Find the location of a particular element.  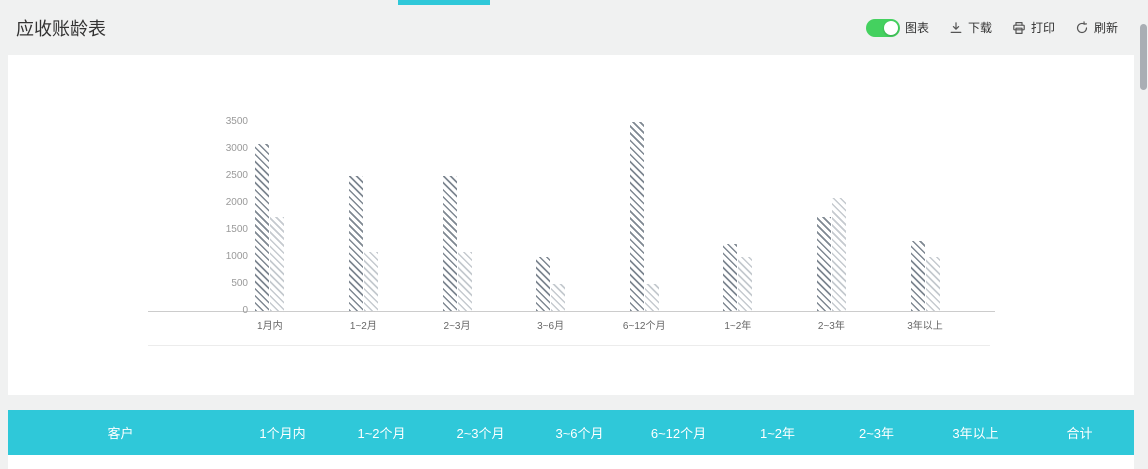

x-axis-category-label: 6~12个月 is located at coordinates (644, 326).